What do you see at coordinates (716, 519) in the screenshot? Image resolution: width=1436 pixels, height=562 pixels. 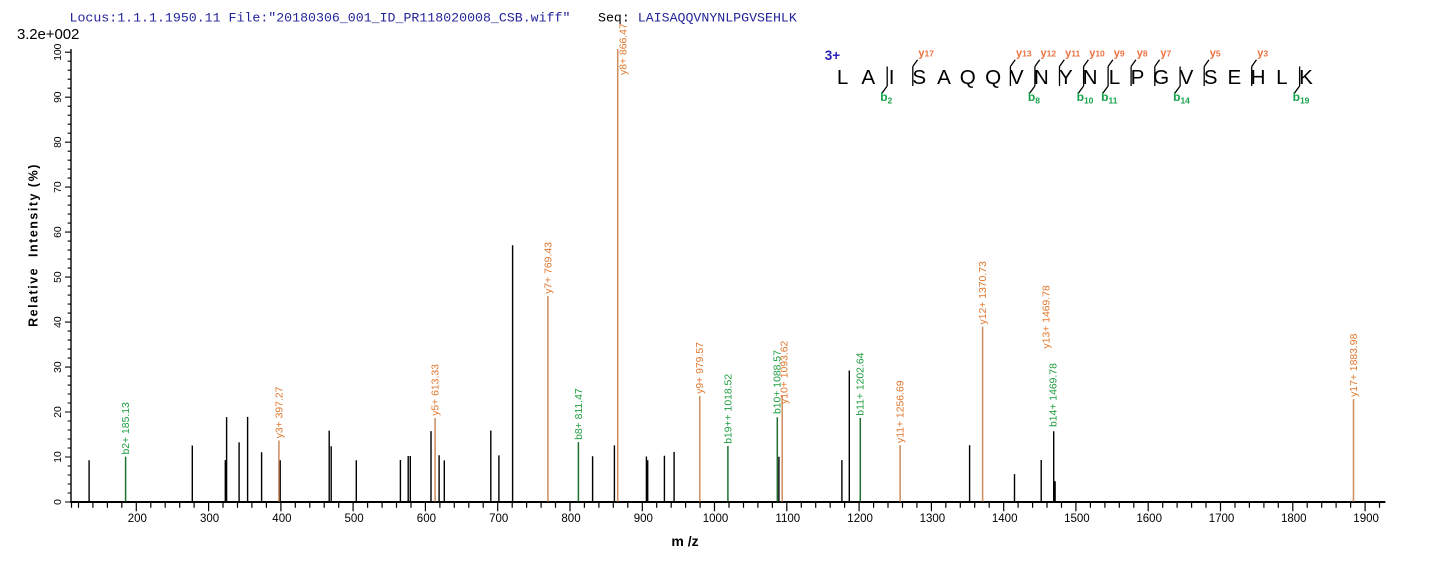 I see `svg-text: 1000` at bounding box center [716, 519].